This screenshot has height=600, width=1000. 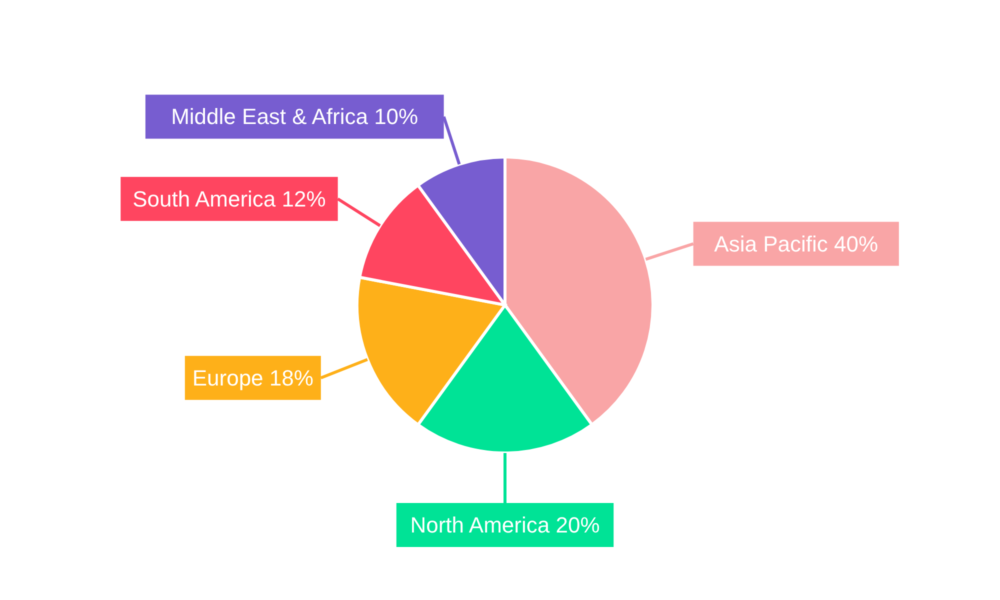 What do you see at coordinates (294, 117) in the screenshot?
I see `slice-label: Middle East & Africa 10%` at bounding box center [294, 117].